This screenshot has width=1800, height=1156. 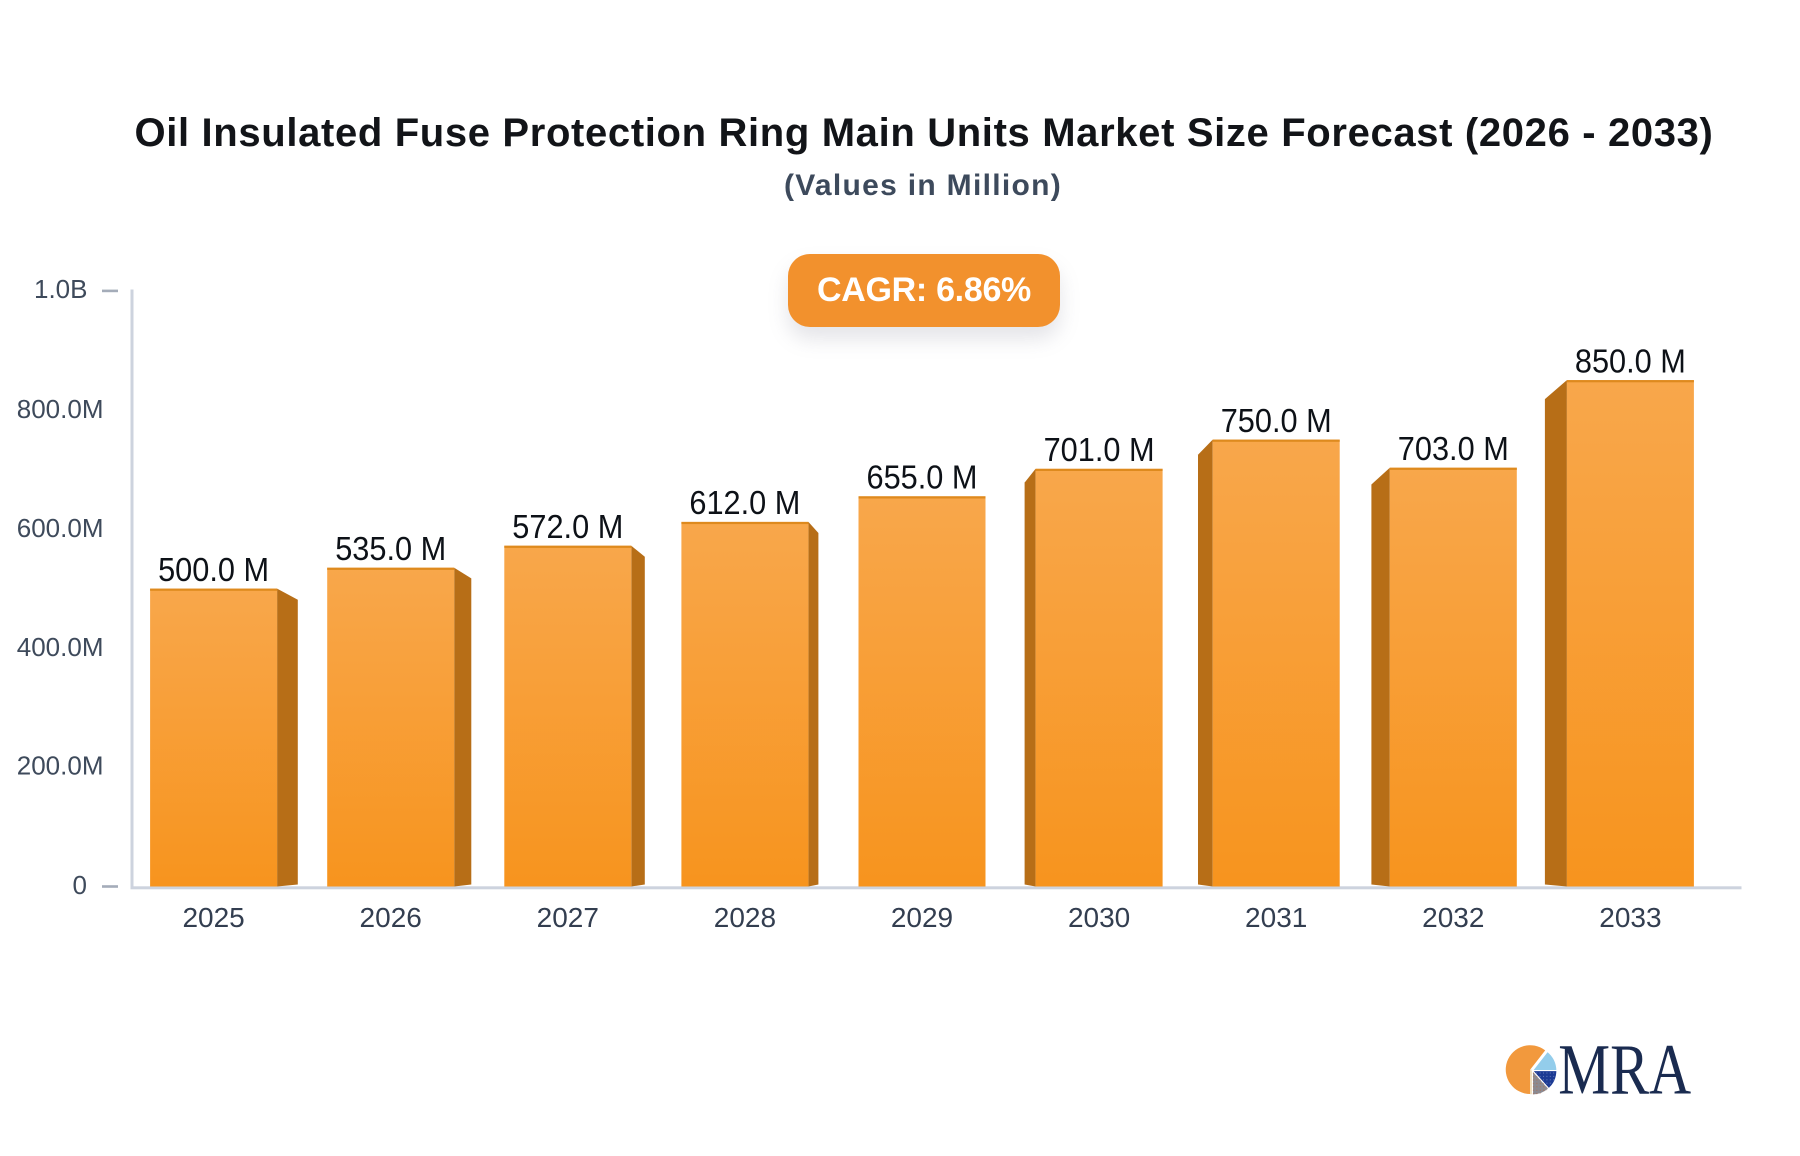 I want to click on svg-text: 2025, so click(x=213, y=917).